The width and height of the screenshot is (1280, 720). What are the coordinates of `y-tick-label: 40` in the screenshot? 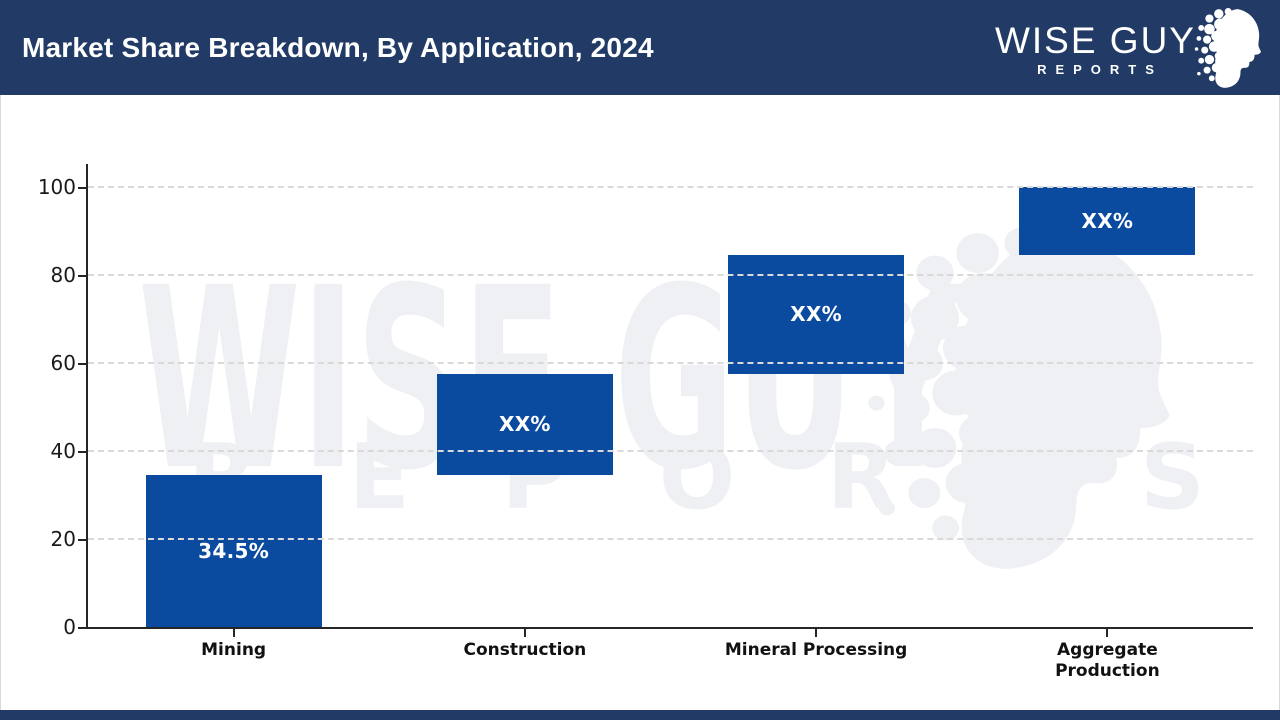 It's located at (63, 451).